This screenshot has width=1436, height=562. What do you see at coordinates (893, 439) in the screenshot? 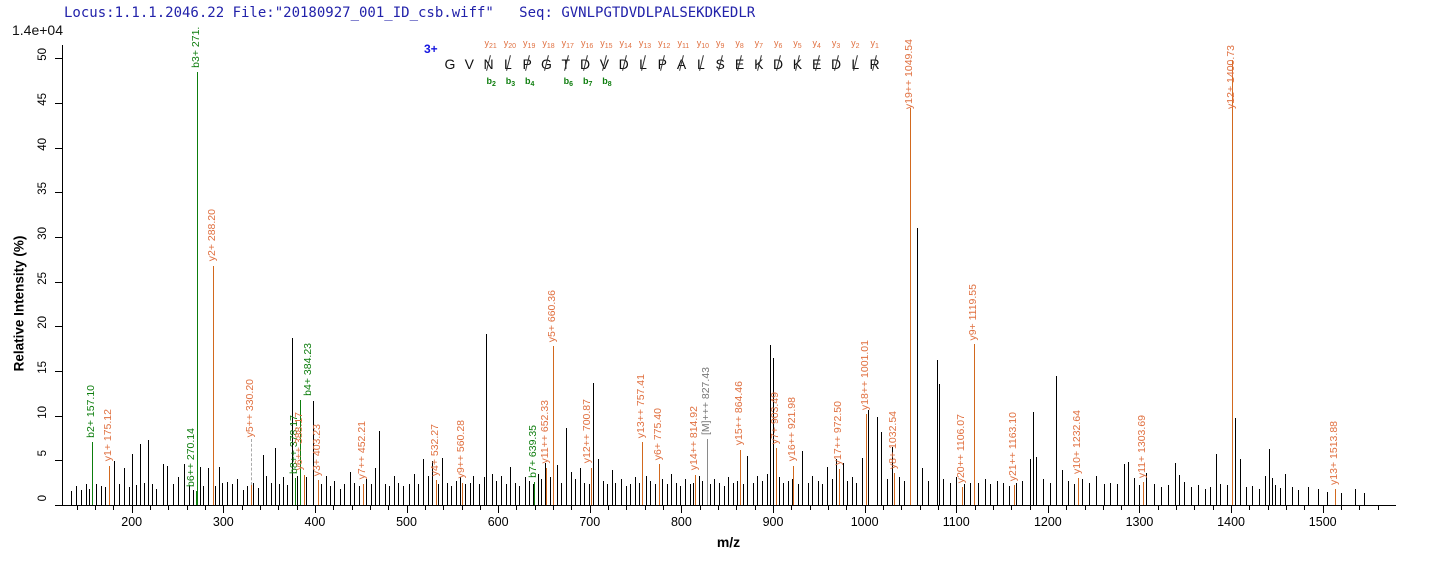
I see `ion-peak-label: y8+ 1032.54` at bounding box center [893, 439].